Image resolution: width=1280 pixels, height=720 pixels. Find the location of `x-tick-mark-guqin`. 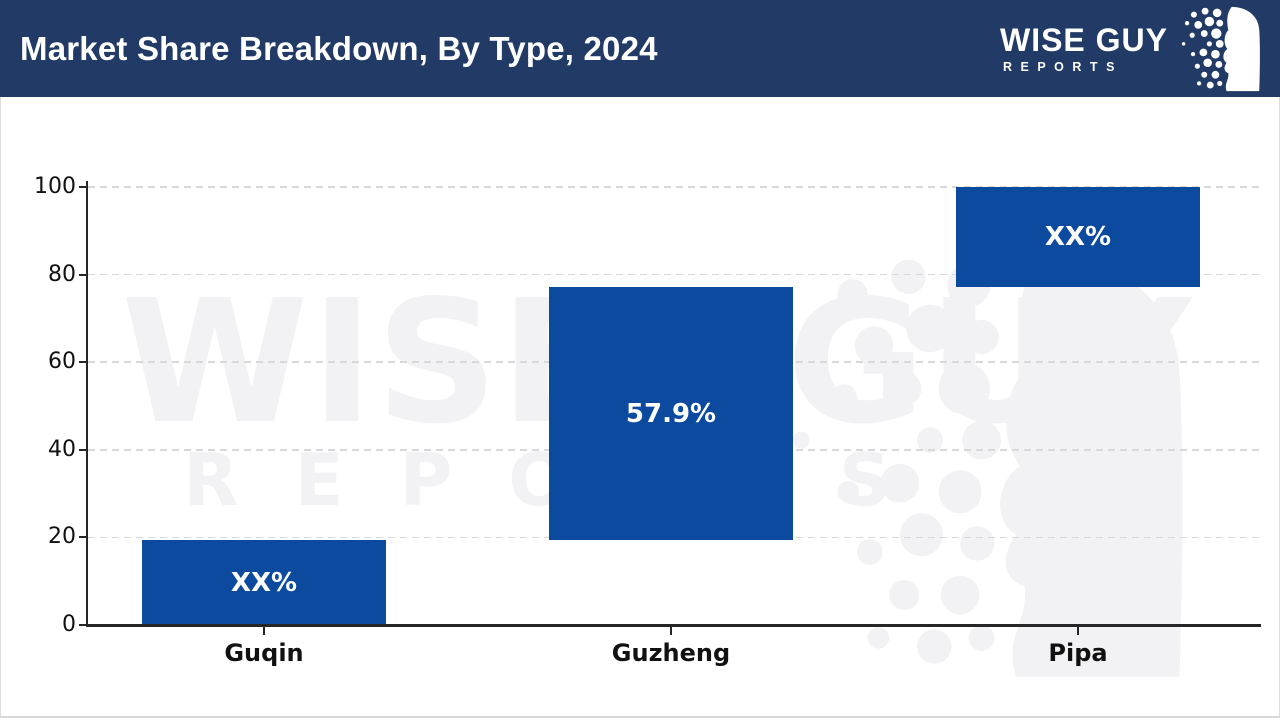

x-tick-mark-guqin is located at coordinates (264, 631).